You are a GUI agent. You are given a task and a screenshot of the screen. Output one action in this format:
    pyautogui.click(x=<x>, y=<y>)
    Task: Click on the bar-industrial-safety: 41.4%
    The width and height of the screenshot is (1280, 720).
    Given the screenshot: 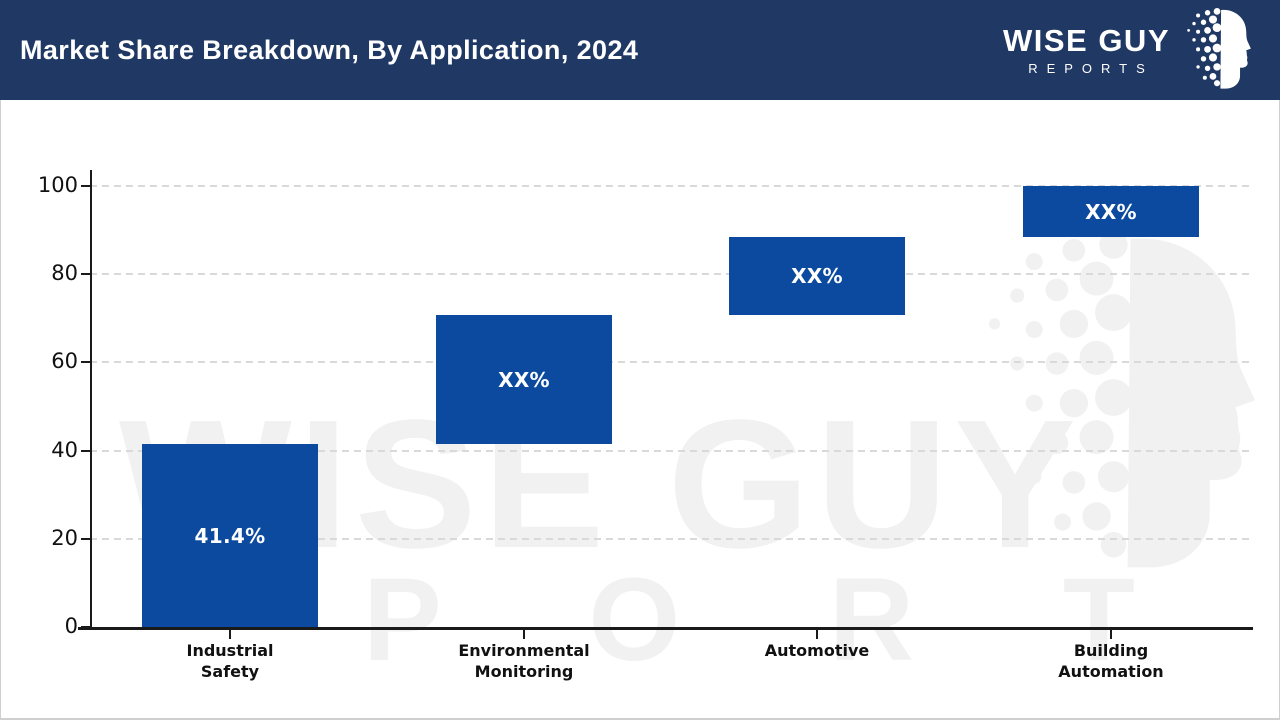 What is the action you would take?
    pyautogui.click(x=230, y=535)
    